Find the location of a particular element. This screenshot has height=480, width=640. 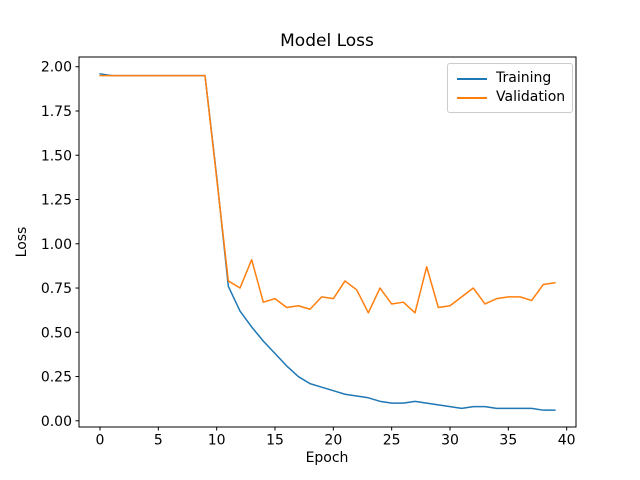

y-tick-label-0.25: 0.25 is located at coordinates (56, 378).